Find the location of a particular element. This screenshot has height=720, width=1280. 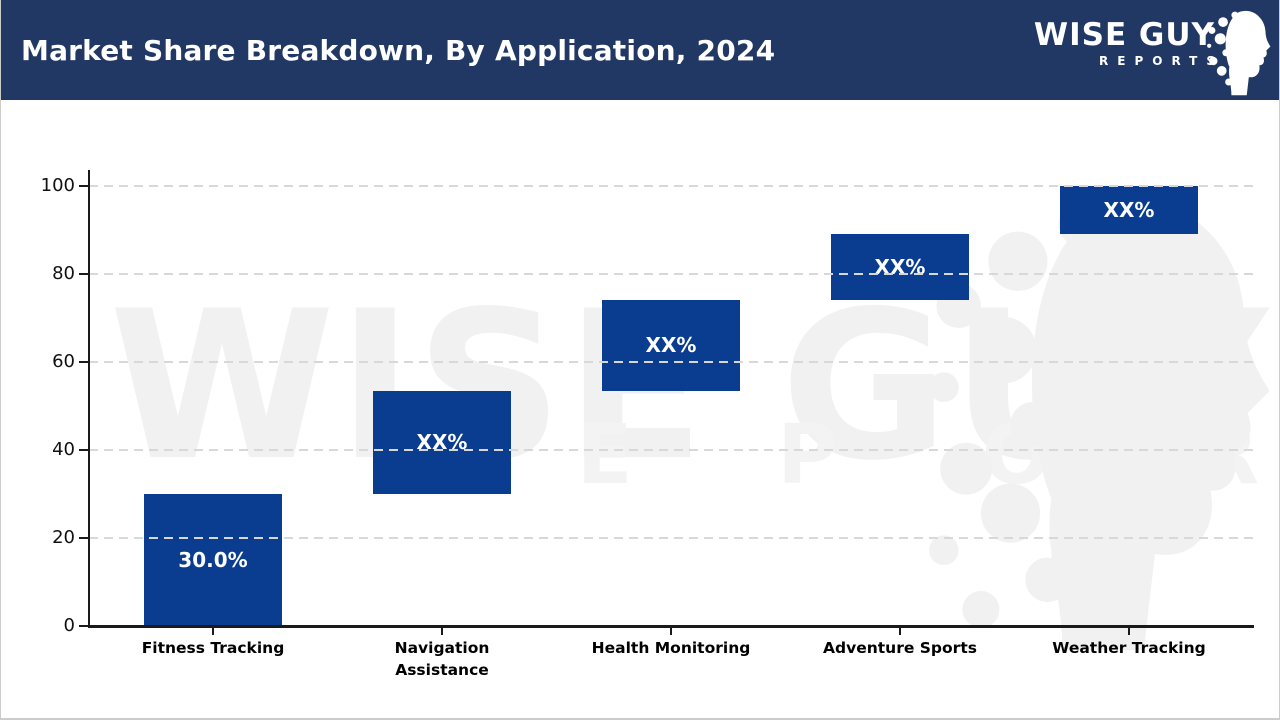

bar-navigation-assistance: XX% is located at coordinates (442, 442).